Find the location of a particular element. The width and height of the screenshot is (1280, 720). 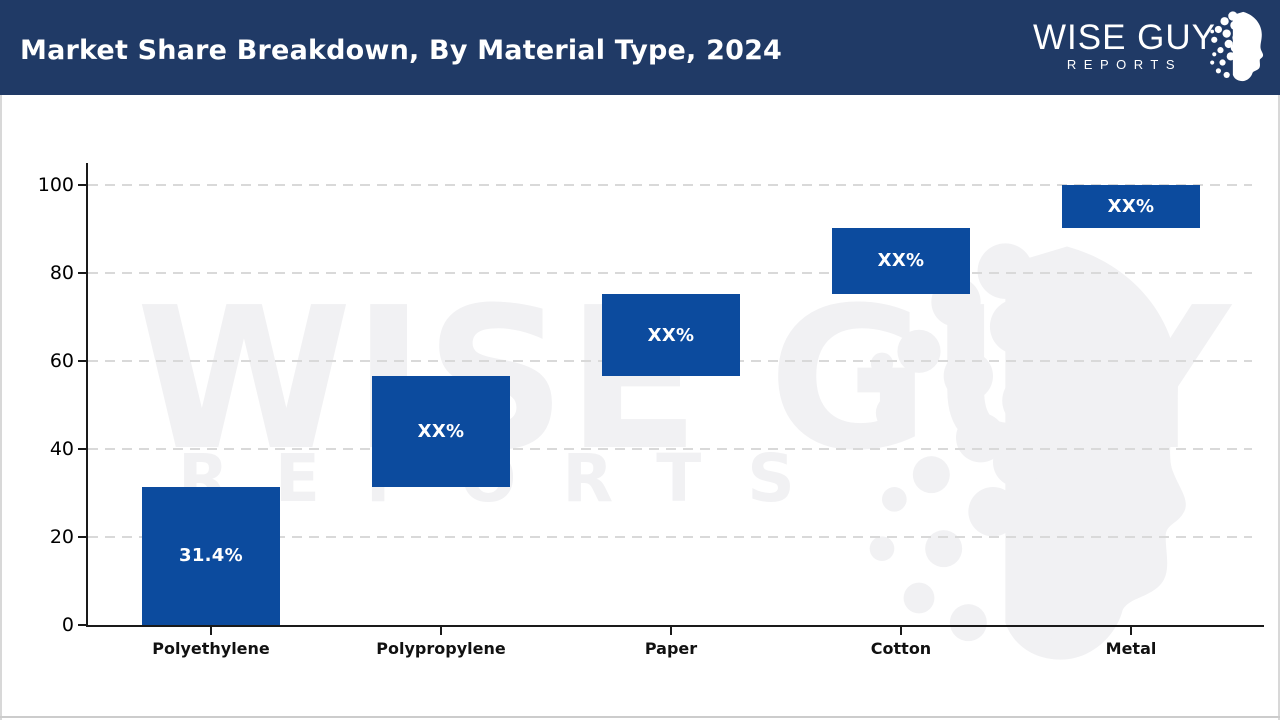

bar-value-label-cotton: XX% is located at coordinates (901, 261).